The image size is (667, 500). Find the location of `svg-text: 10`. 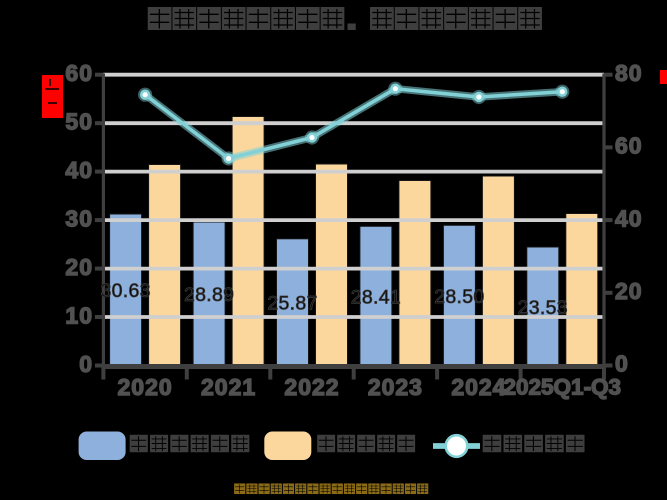

svg-text: 10 is located at coordinates (79, 316).